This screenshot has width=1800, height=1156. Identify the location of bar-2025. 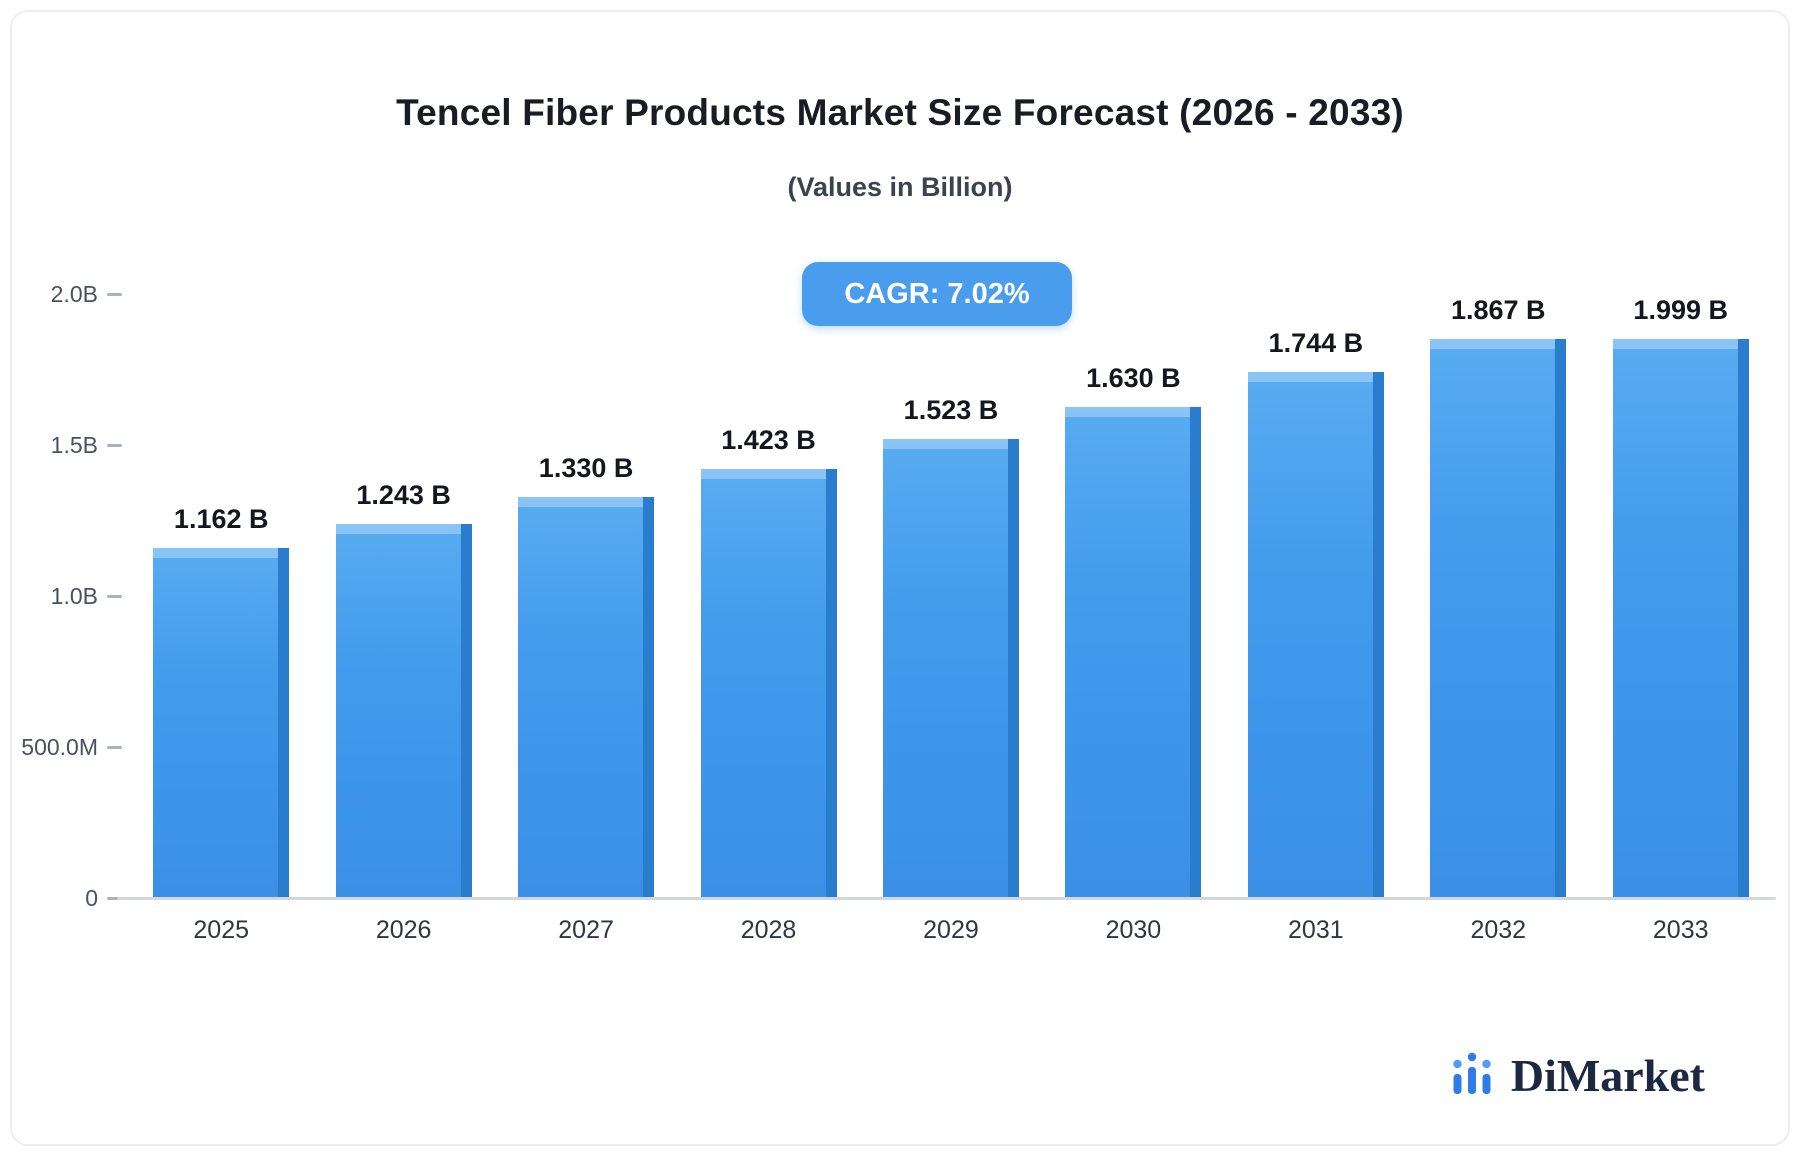
(221, 723).